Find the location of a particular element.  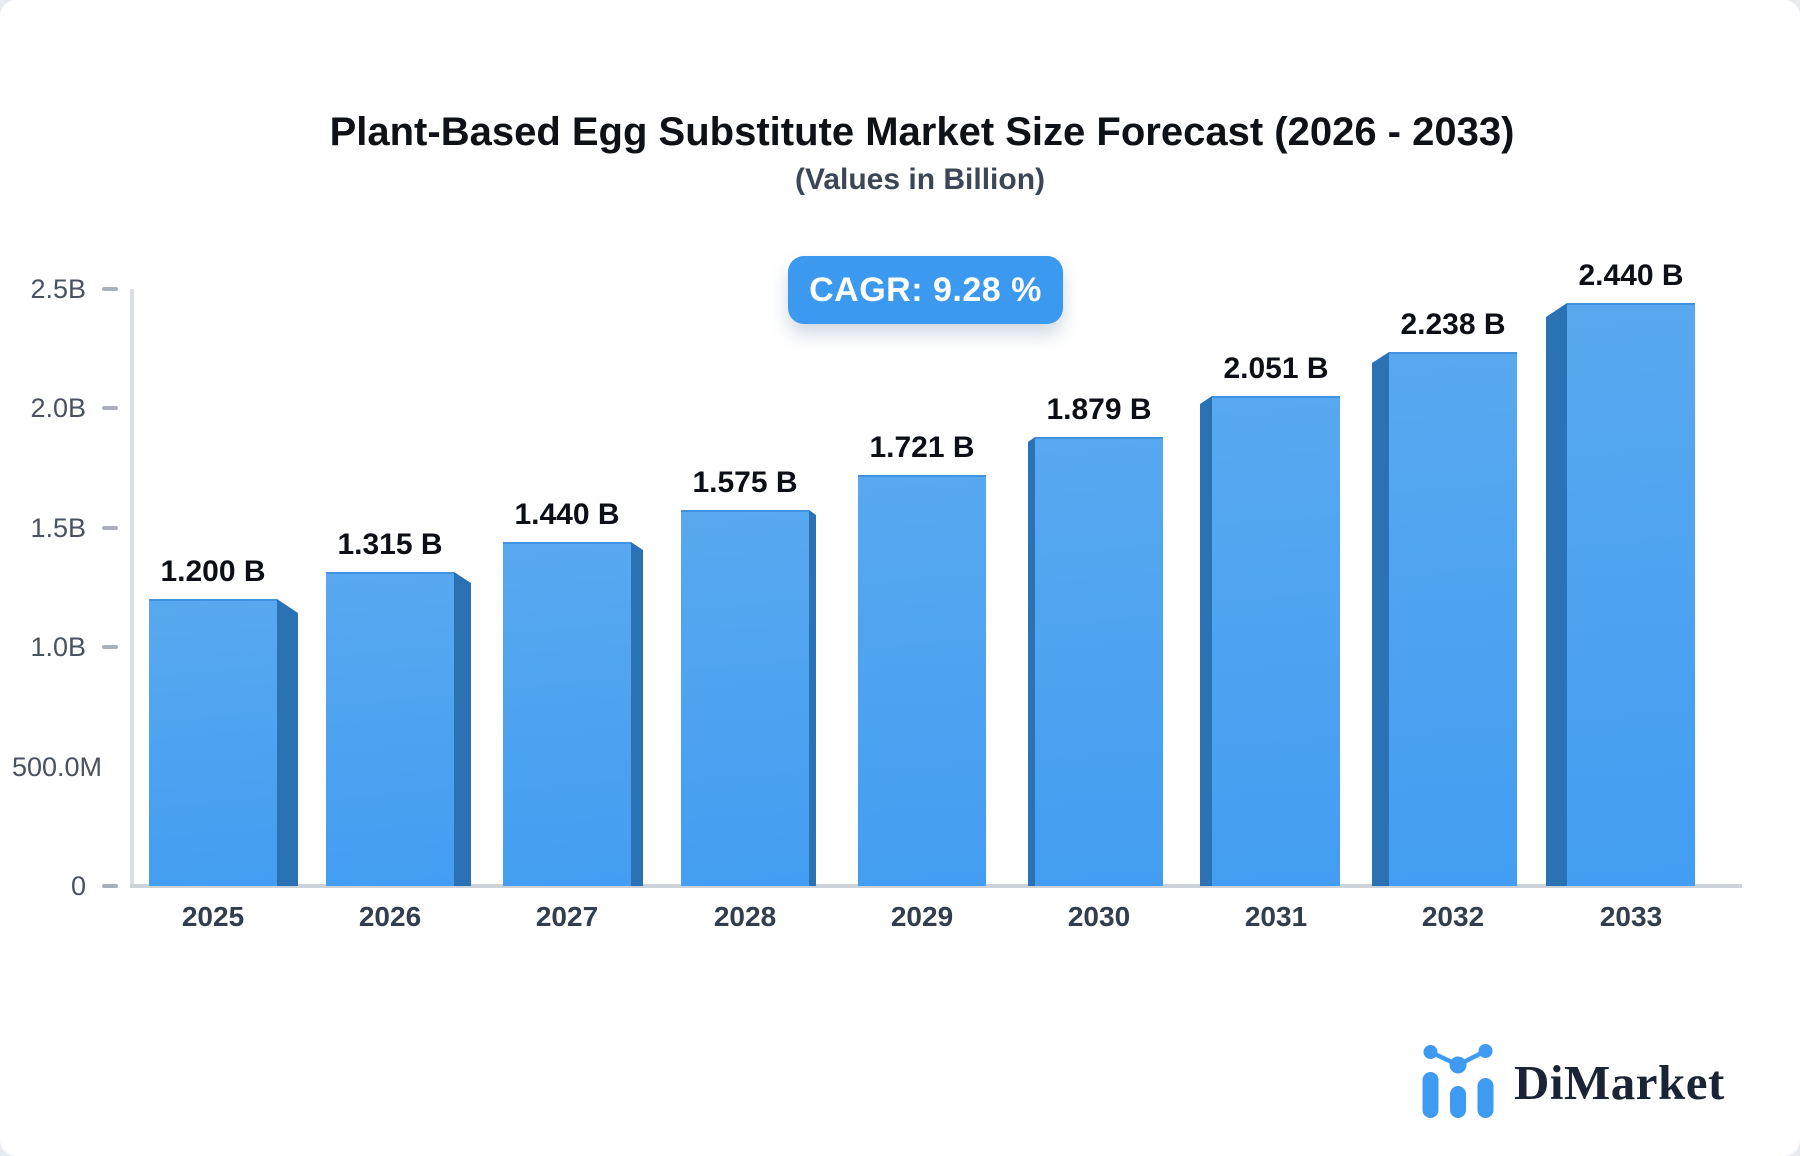

chart-subtitle: (Values in Billion) is located at coordinates (920, 179).